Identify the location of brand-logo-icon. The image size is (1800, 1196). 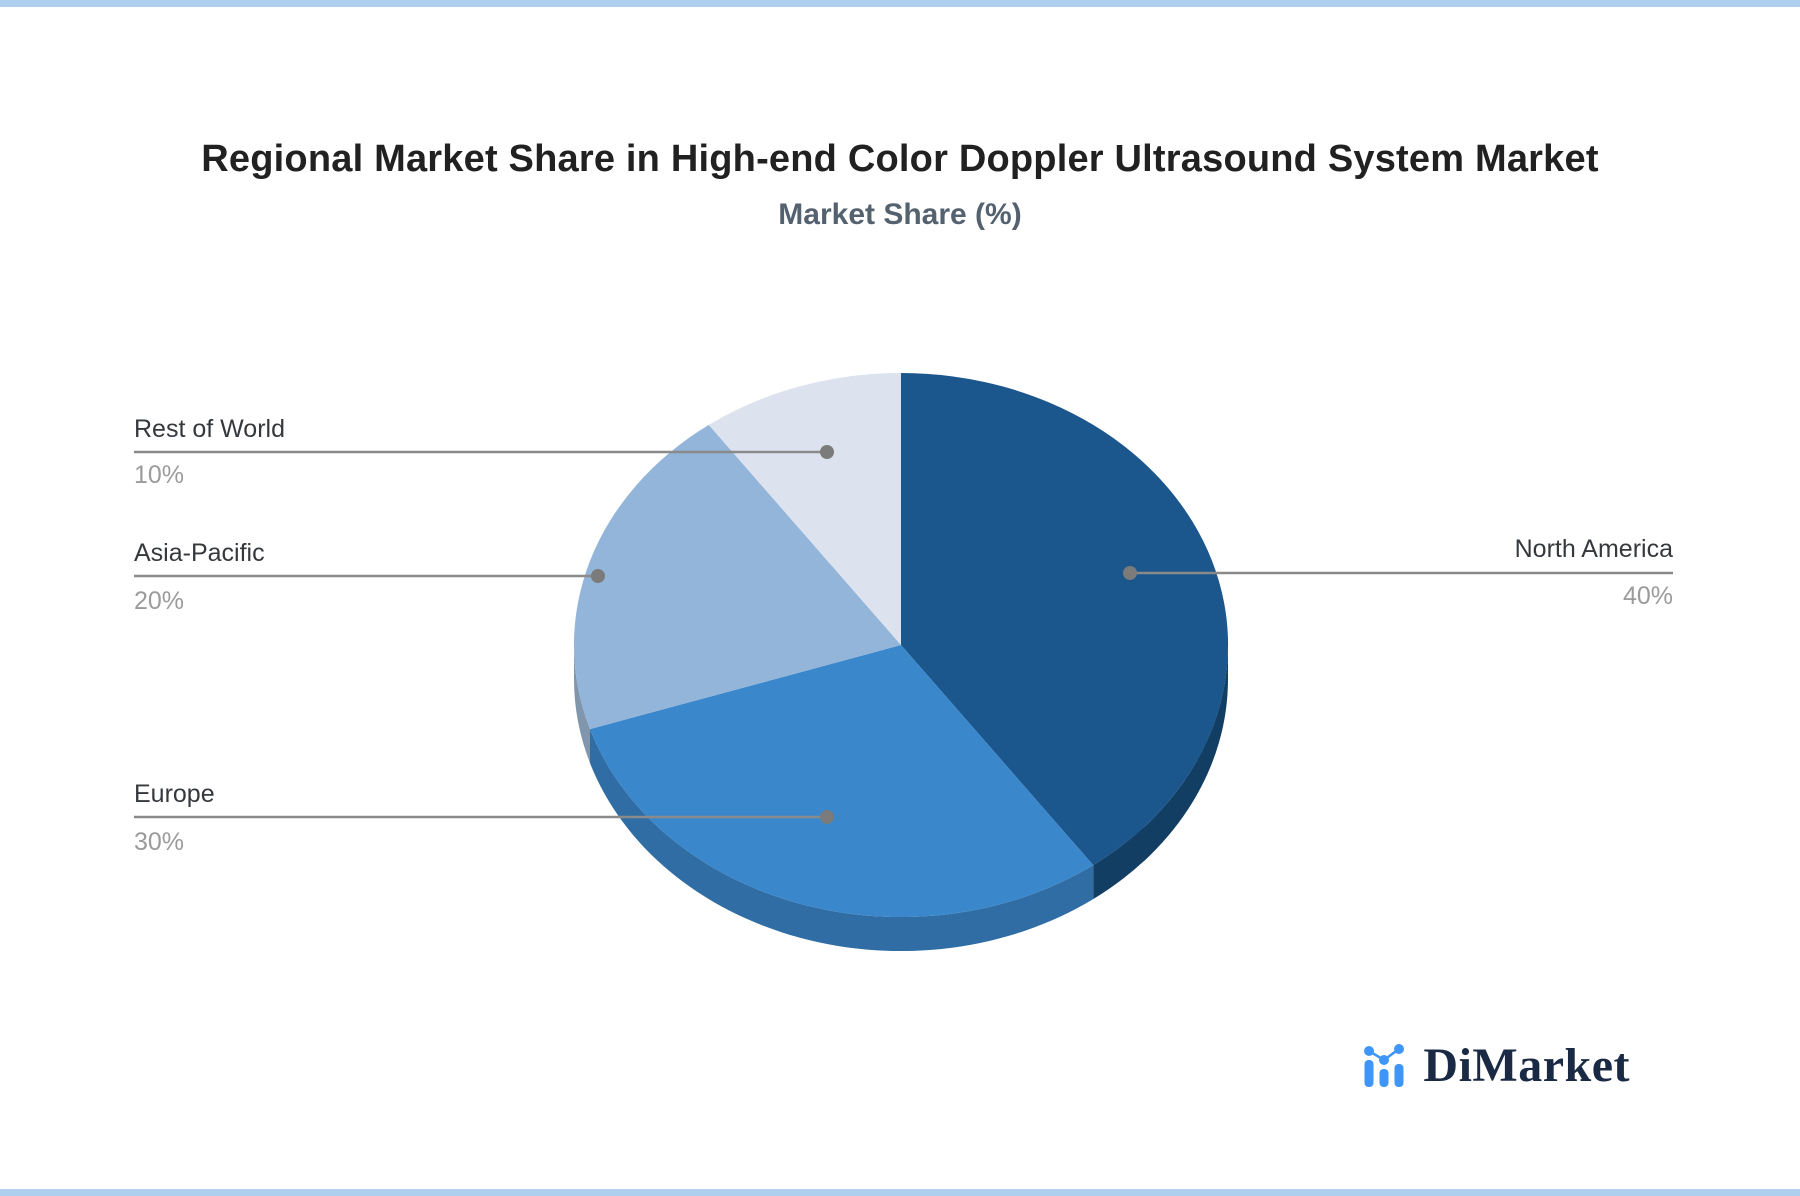
(1384, 1065).